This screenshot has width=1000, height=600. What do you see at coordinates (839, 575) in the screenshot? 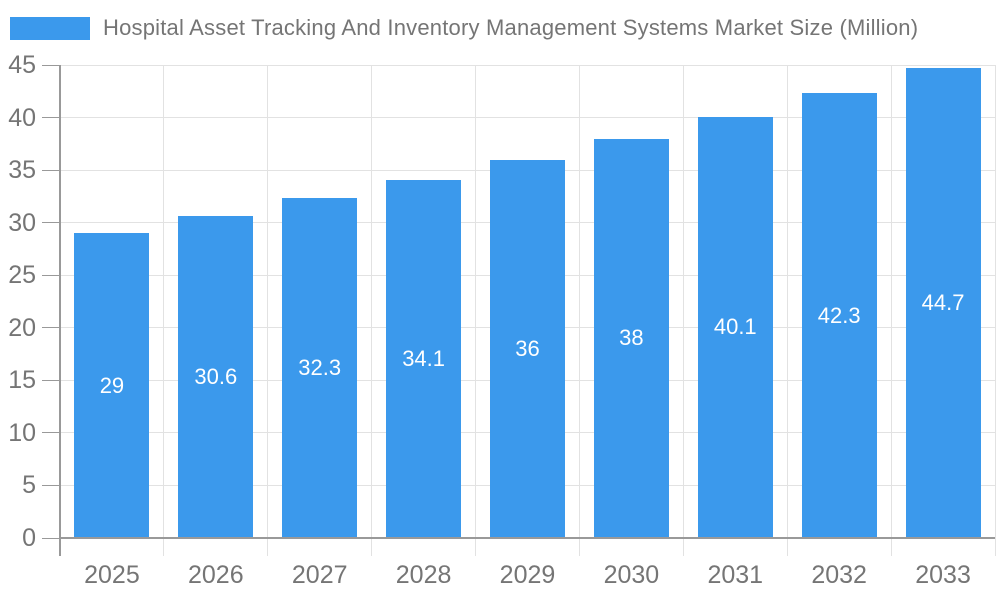
I see `x-tick-label: 2032` at bounding box center [839, 575].